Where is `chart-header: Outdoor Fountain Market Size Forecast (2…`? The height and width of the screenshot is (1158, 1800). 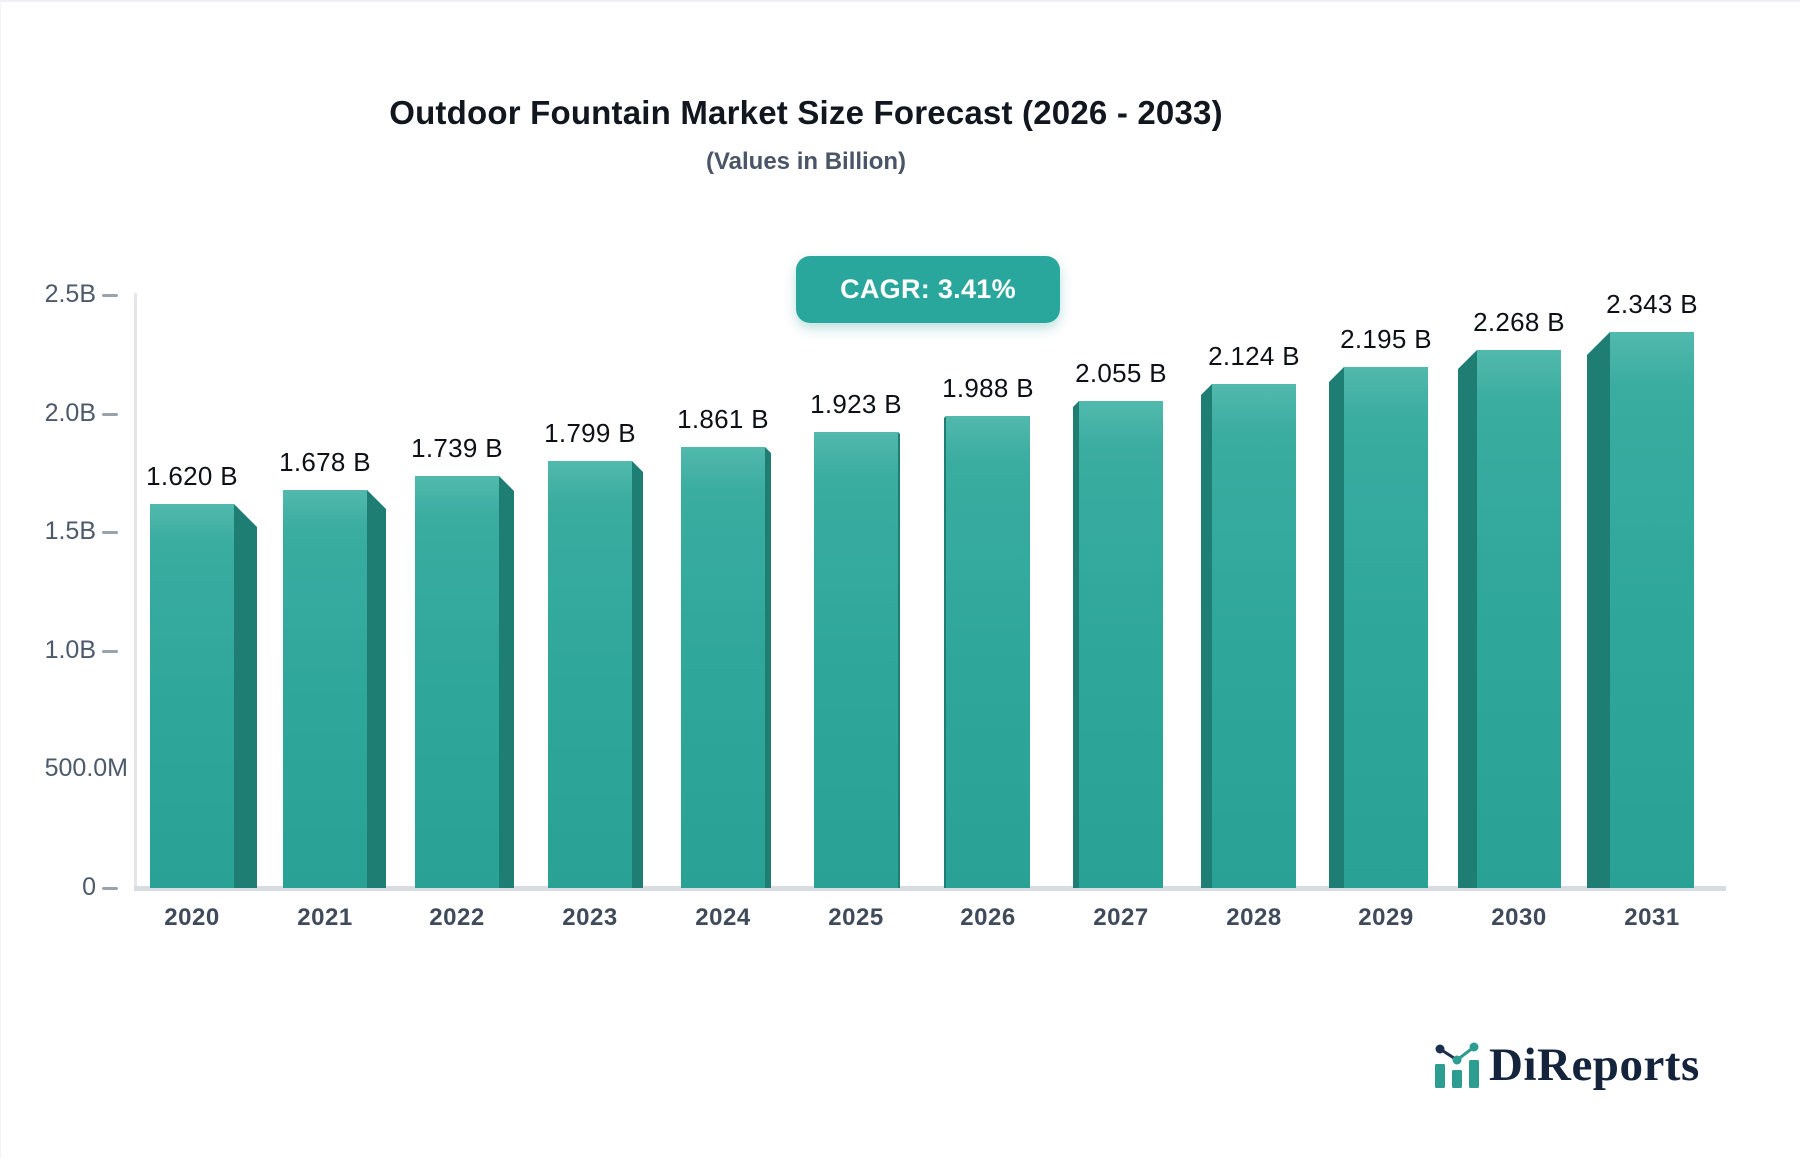 chart-header: Outdoor Fountain Market Size Forecast (2… is located at coordinates (806, 135).